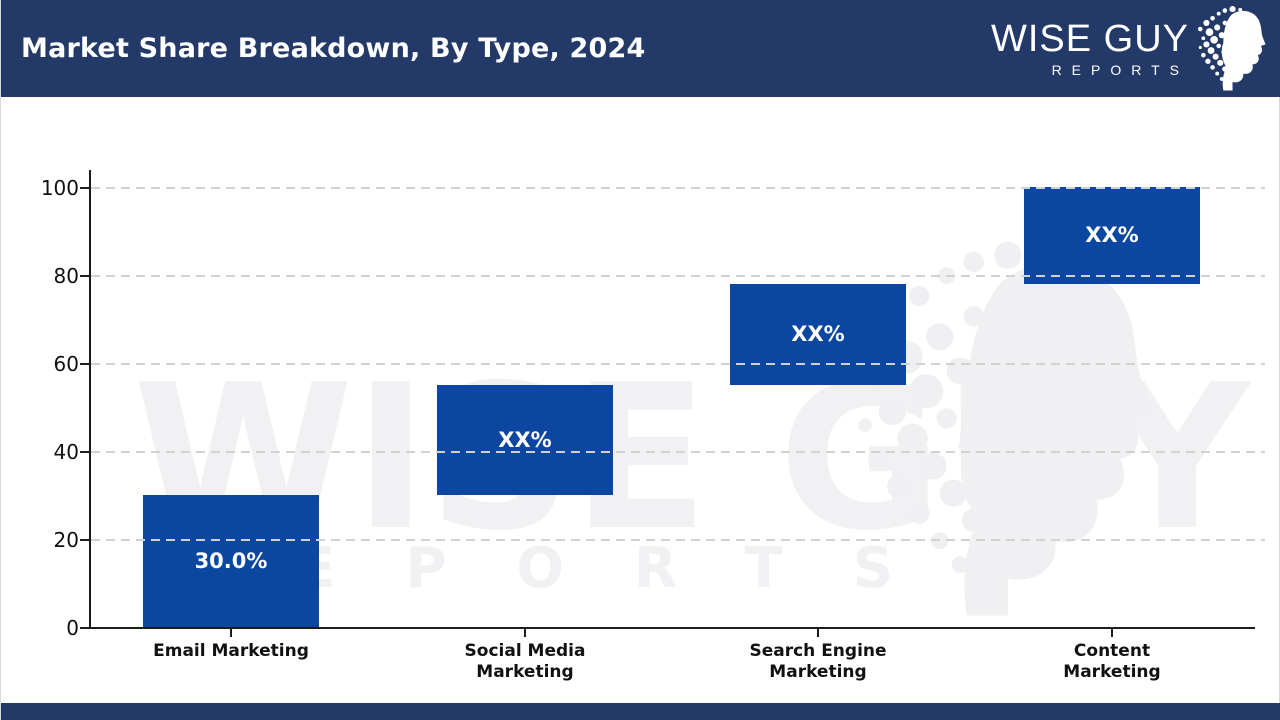 The width and height of the screenshot is (1280, 720). I want to click on y-axis-line, so click(90, 399).